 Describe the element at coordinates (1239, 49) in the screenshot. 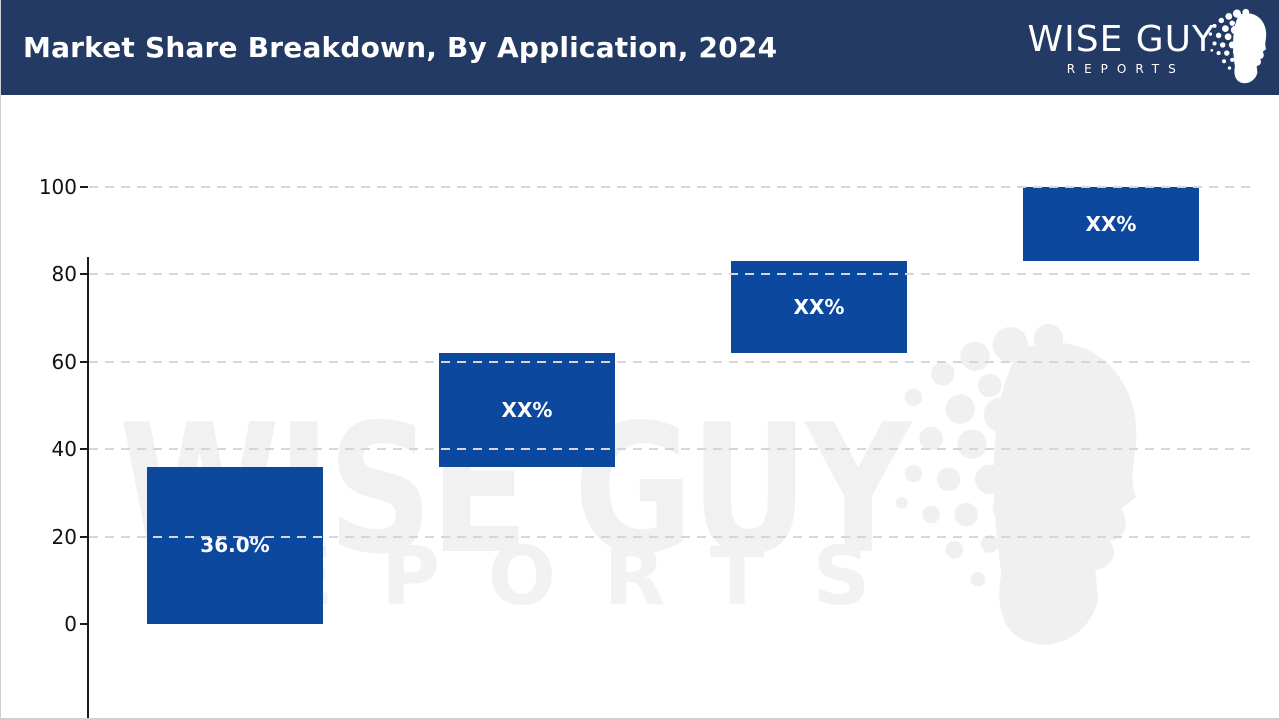

I see `logo-head-icon` at that location.